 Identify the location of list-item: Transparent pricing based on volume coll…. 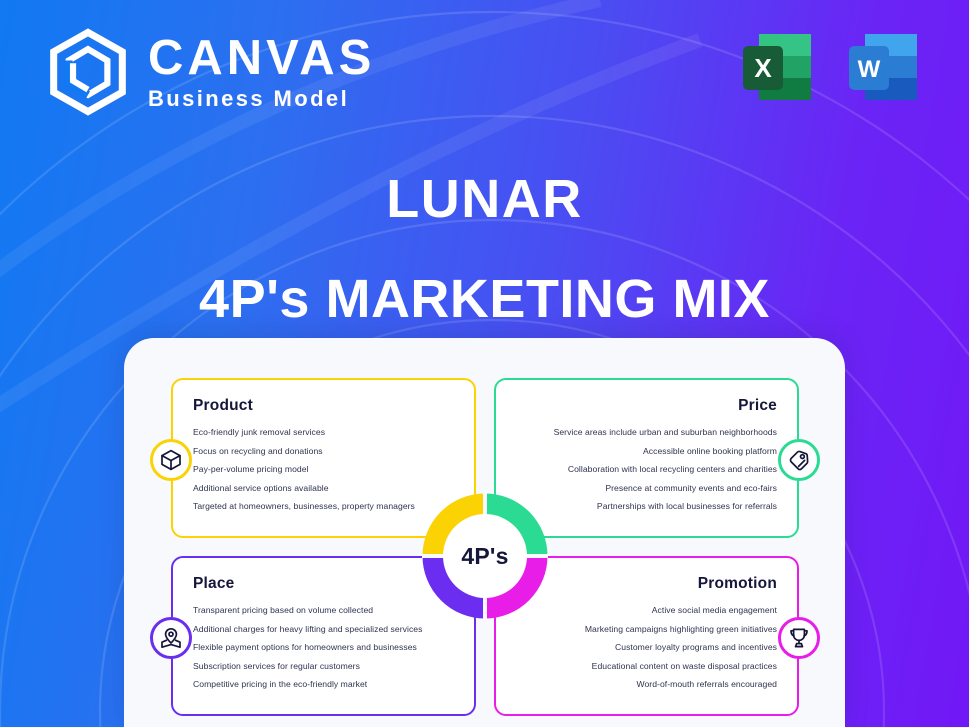
(283, 610).